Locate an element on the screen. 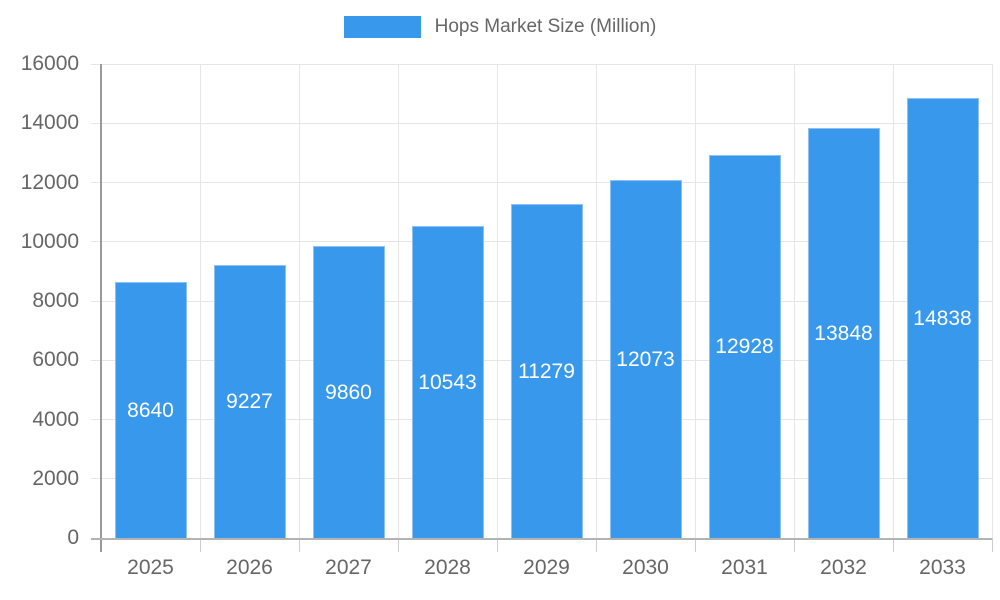  bar-value-label: 12073 is located at coordinates (645, 359).